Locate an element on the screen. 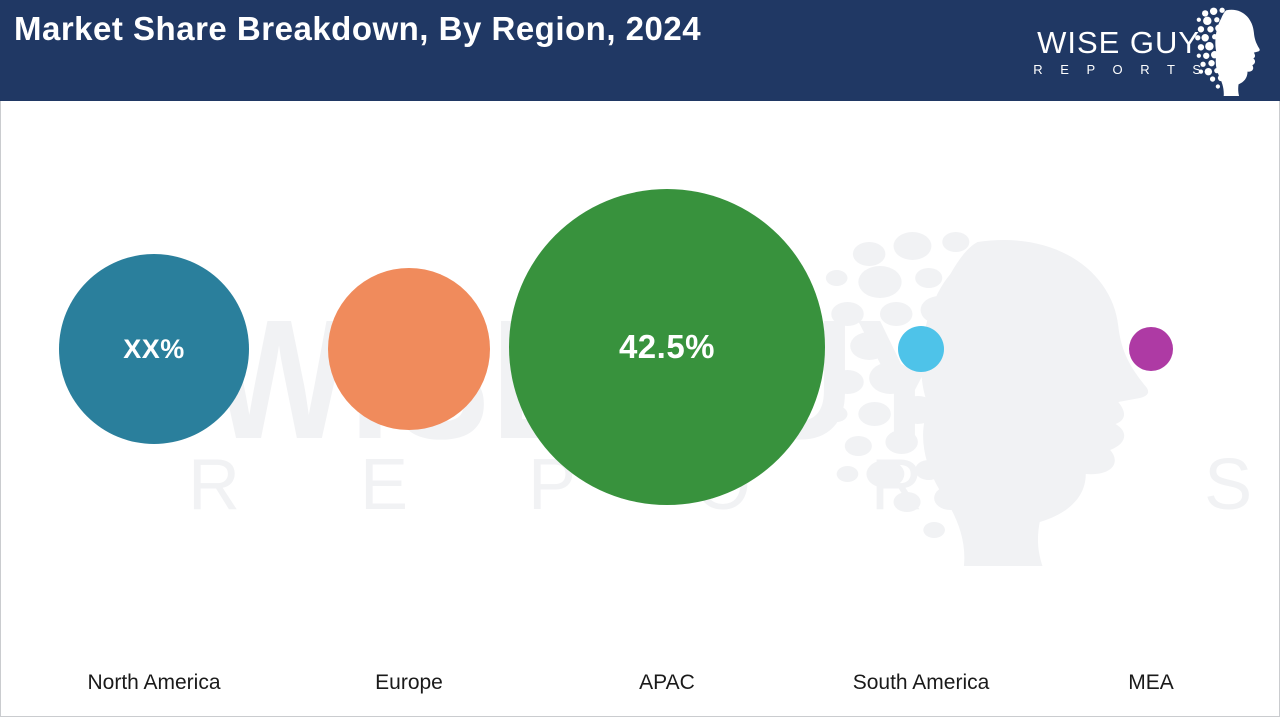 The image size is (1280, 720). wiseguy-logo-text: WISE GUY R E P O R T S is located at coordinates (1118, 51).